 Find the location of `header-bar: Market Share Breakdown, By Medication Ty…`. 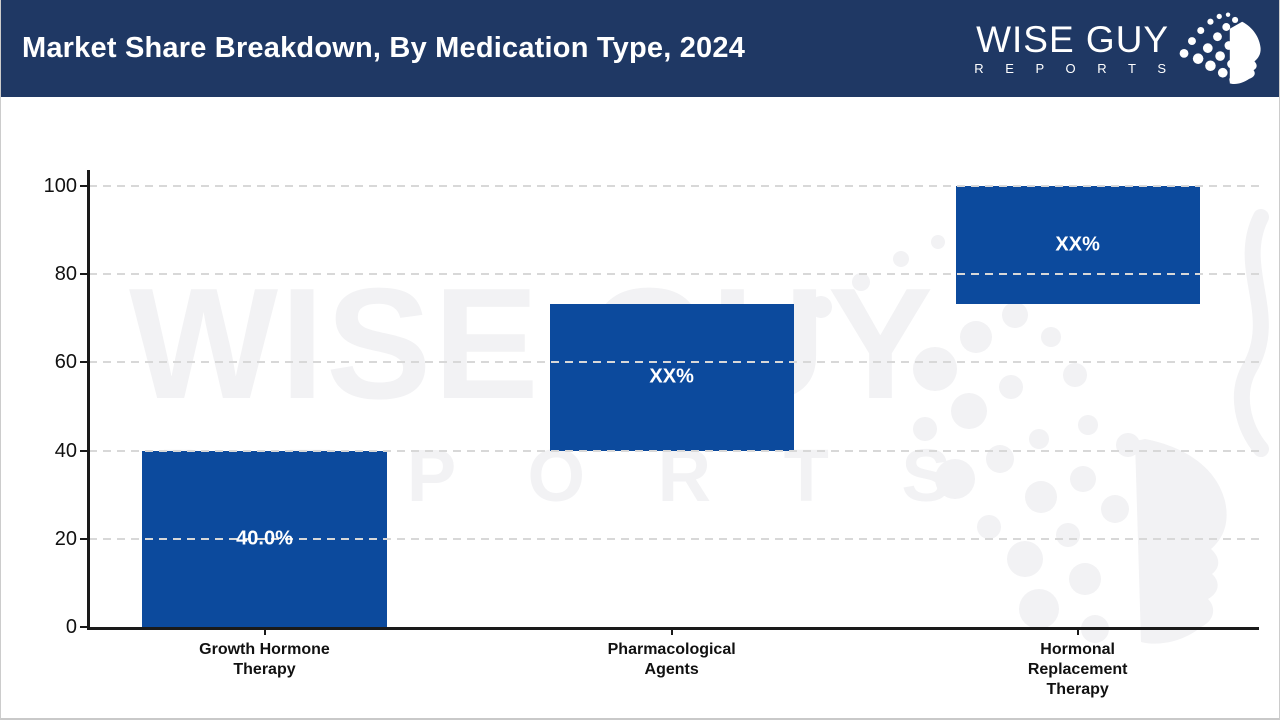

header-bar: Market Share Breakdown, By Medication Ty… is located at coordinates (640, 48).